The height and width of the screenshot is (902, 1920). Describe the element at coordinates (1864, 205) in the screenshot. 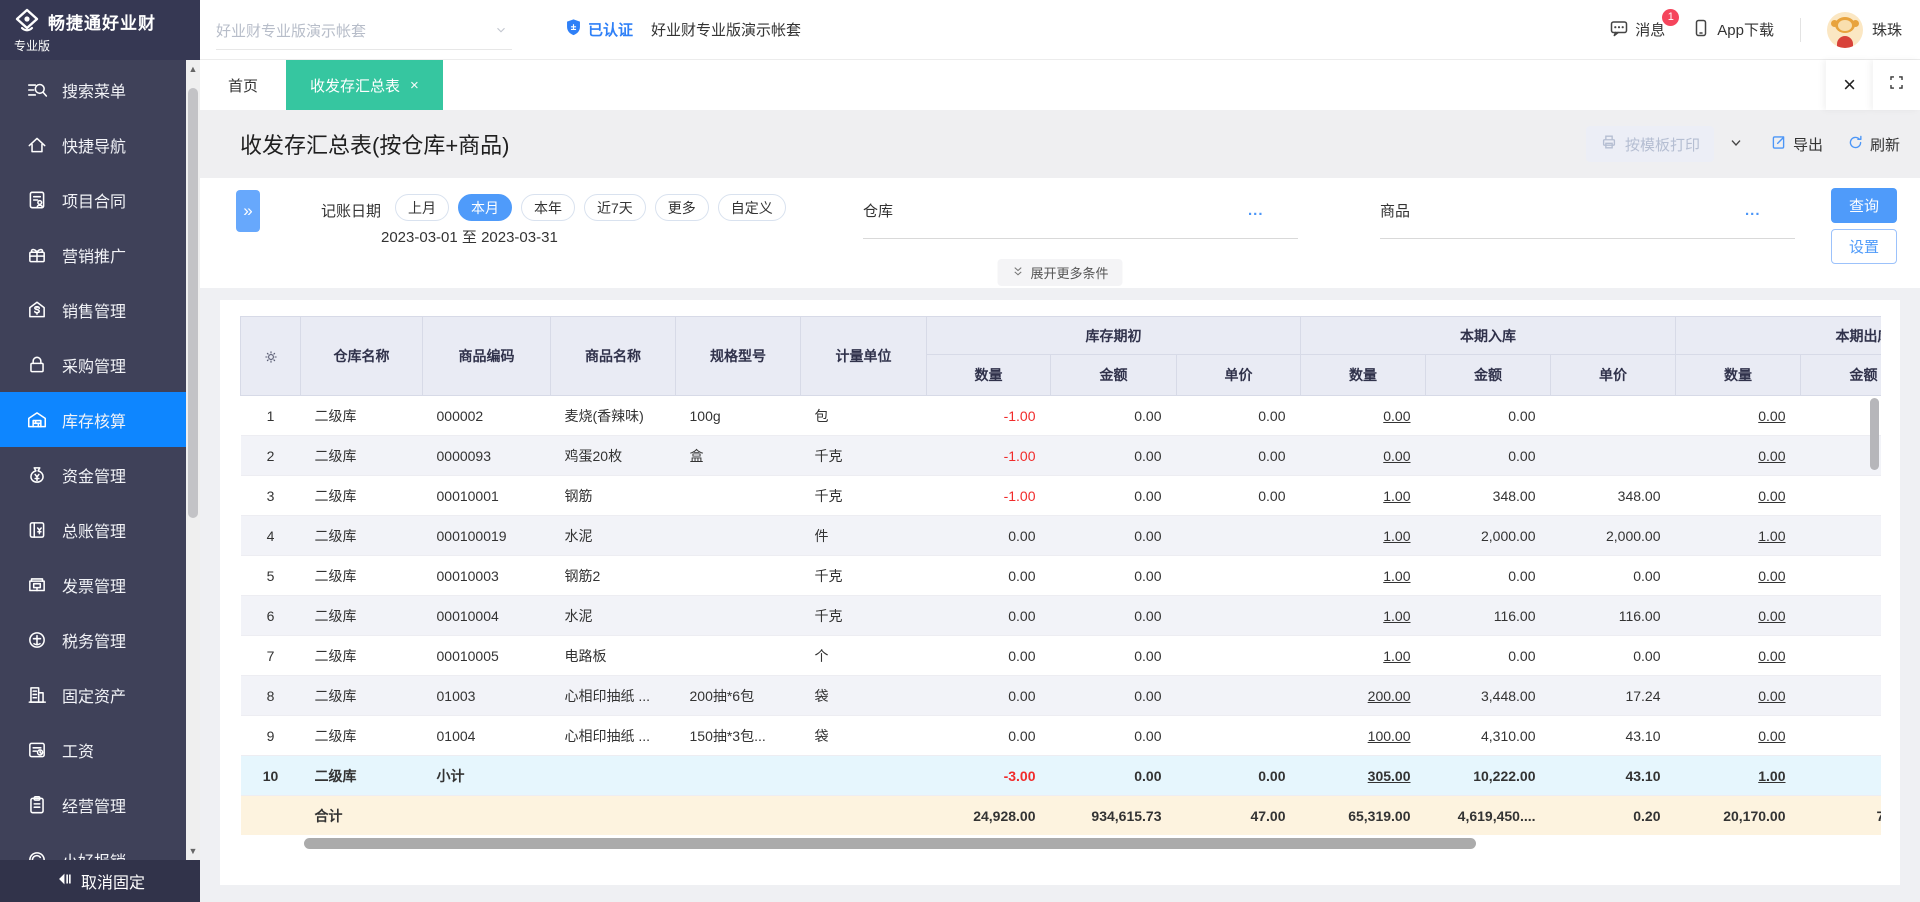

I see `query-button: 查询` at that location.